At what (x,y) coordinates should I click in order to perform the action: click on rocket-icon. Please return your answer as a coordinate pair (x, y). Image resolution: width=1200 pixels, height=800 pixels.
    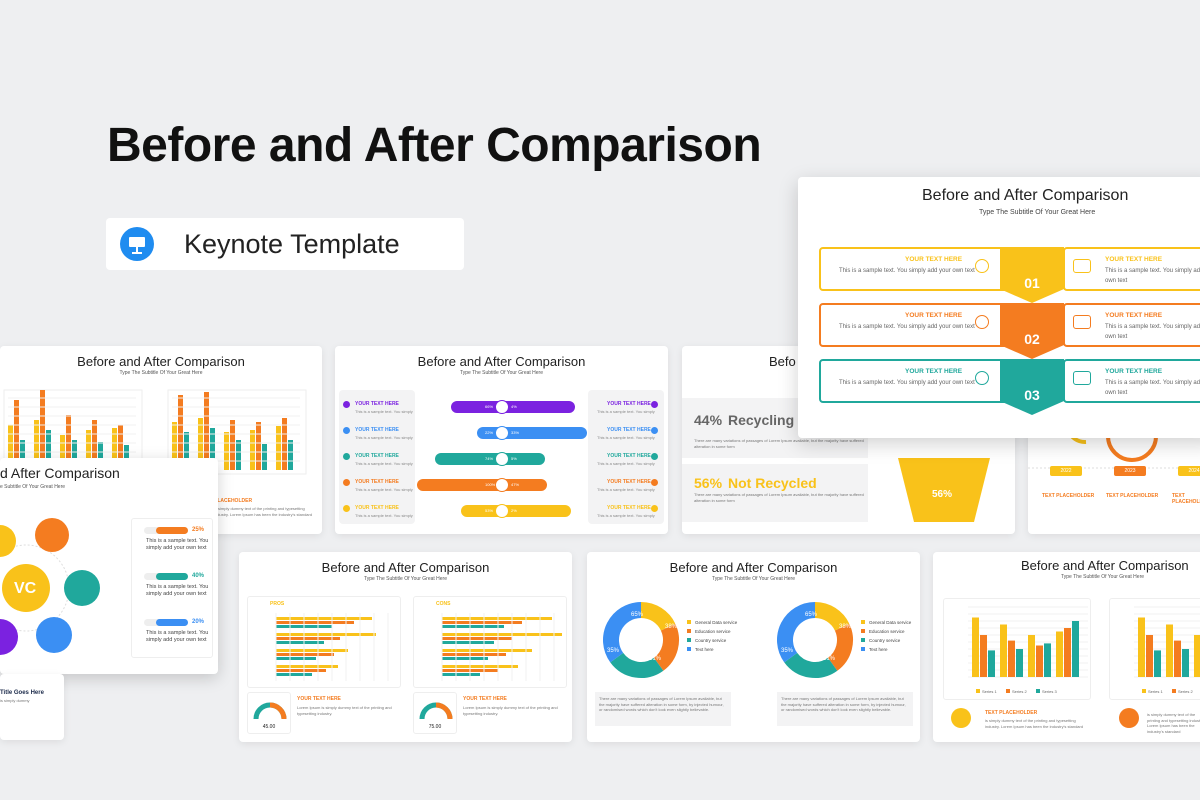
    Looking at the image, I should click on (961, 718).